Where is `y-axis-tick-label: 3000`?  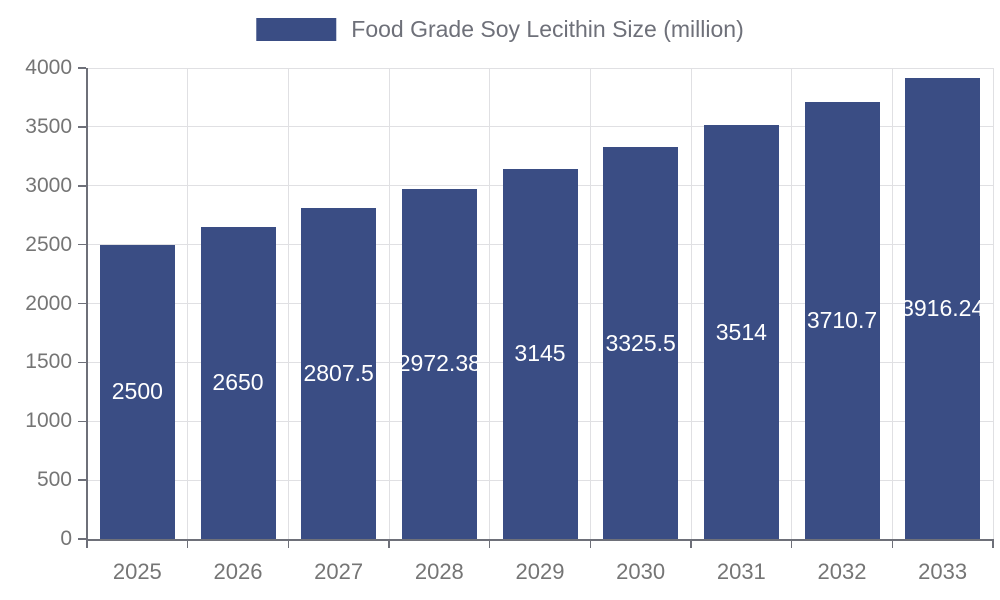 y-axis-tick-label: 3000 is located at coordinates (48, 185).